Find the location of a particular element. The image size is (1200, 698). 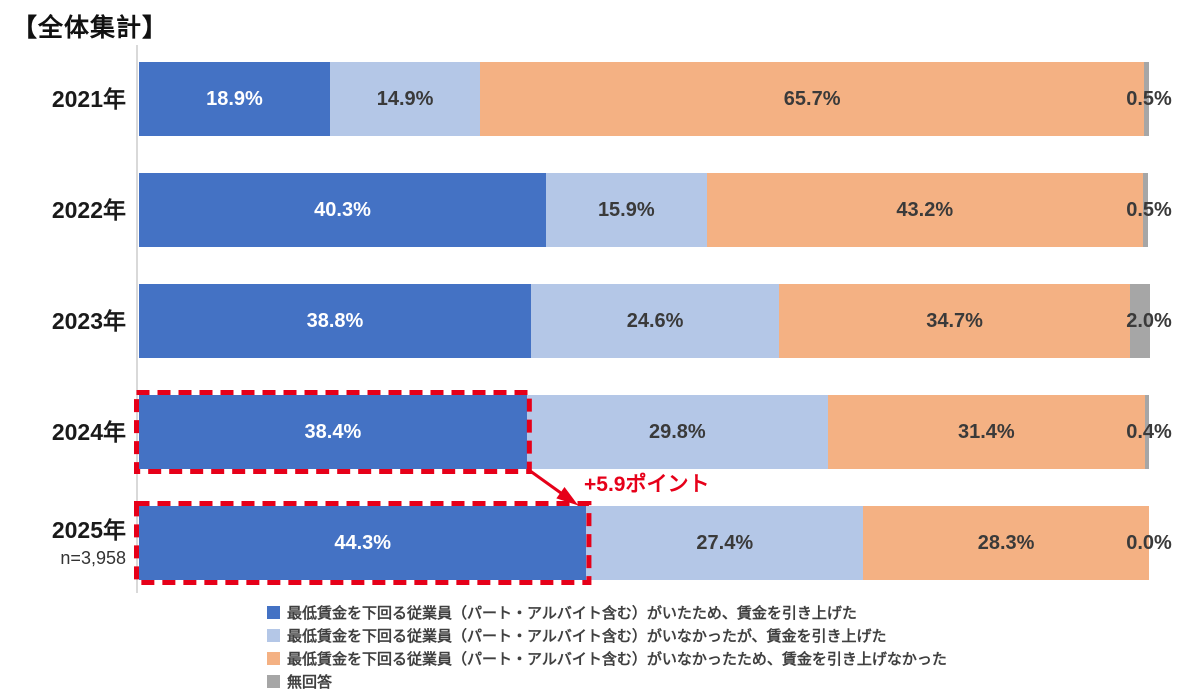

category-label: 2025年 n=3,958 is located at coordinates (63, 543).